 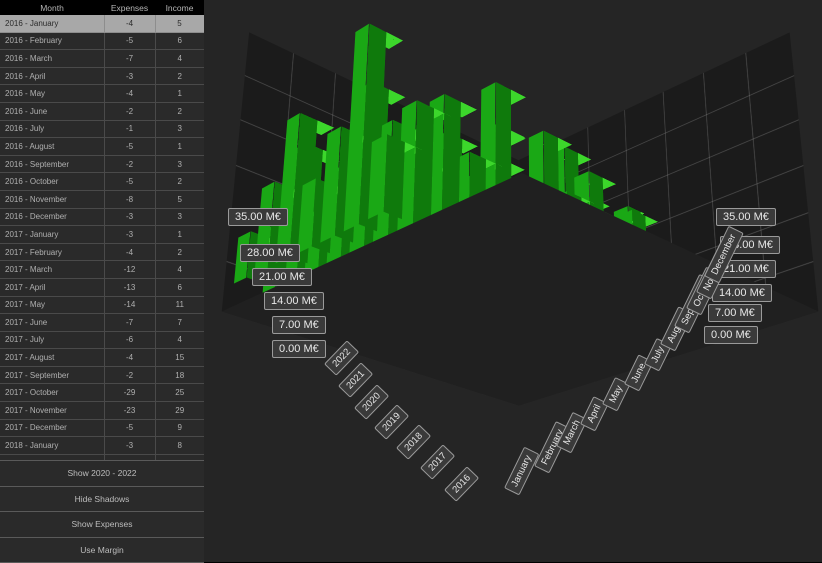 I want to click on cell-expenses: -13, so click(x=129, y=287).